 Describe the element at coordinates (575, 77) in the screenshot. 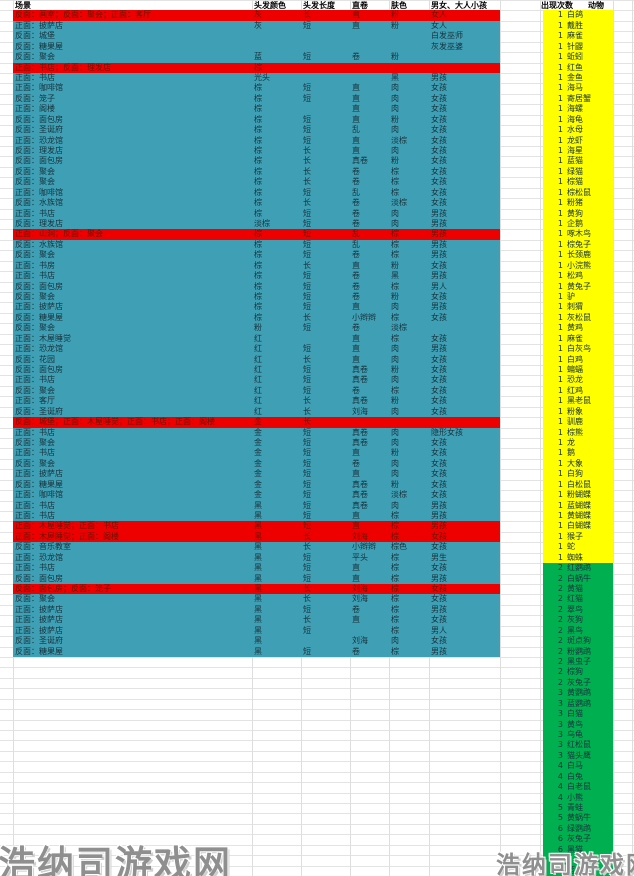

I see `cell-animal: 金鱼` at that location.